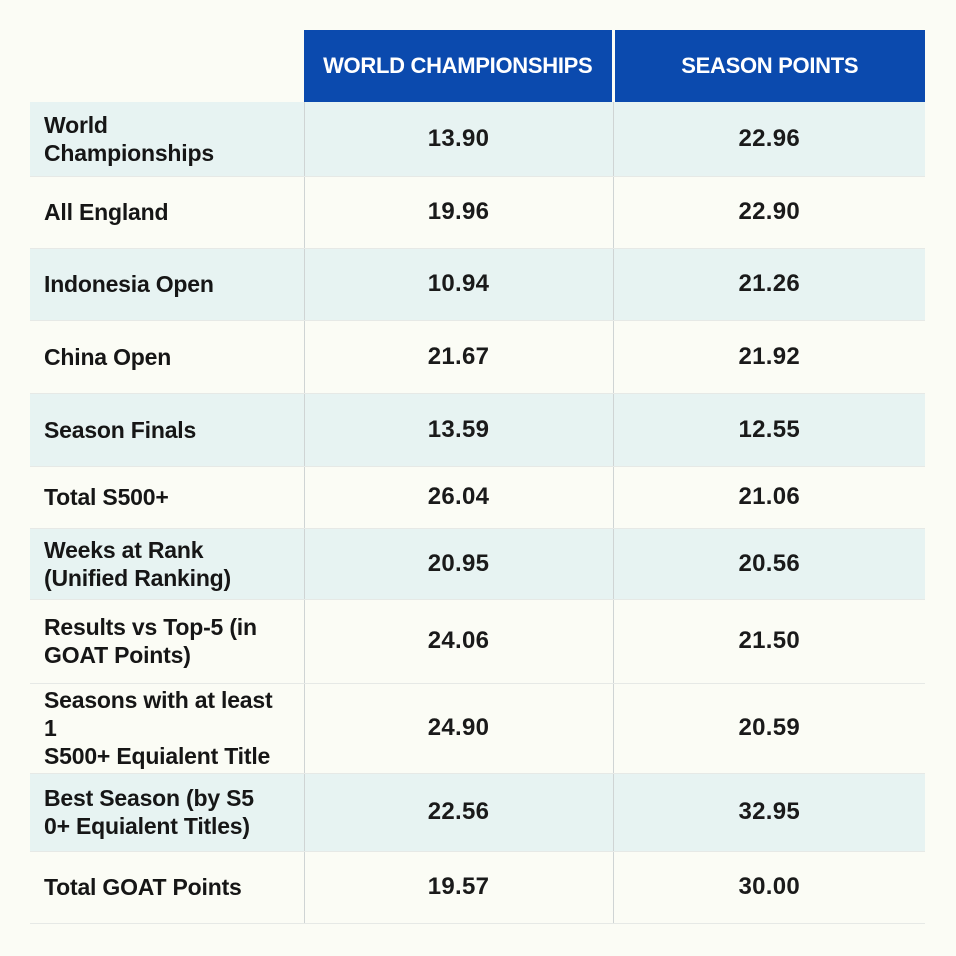 Image resolution: width=956 pixels, height=956 pixels. Describe the element at coordinates (769, 812) in the screenshot. I see `season-points-value: 32.95` at that location.